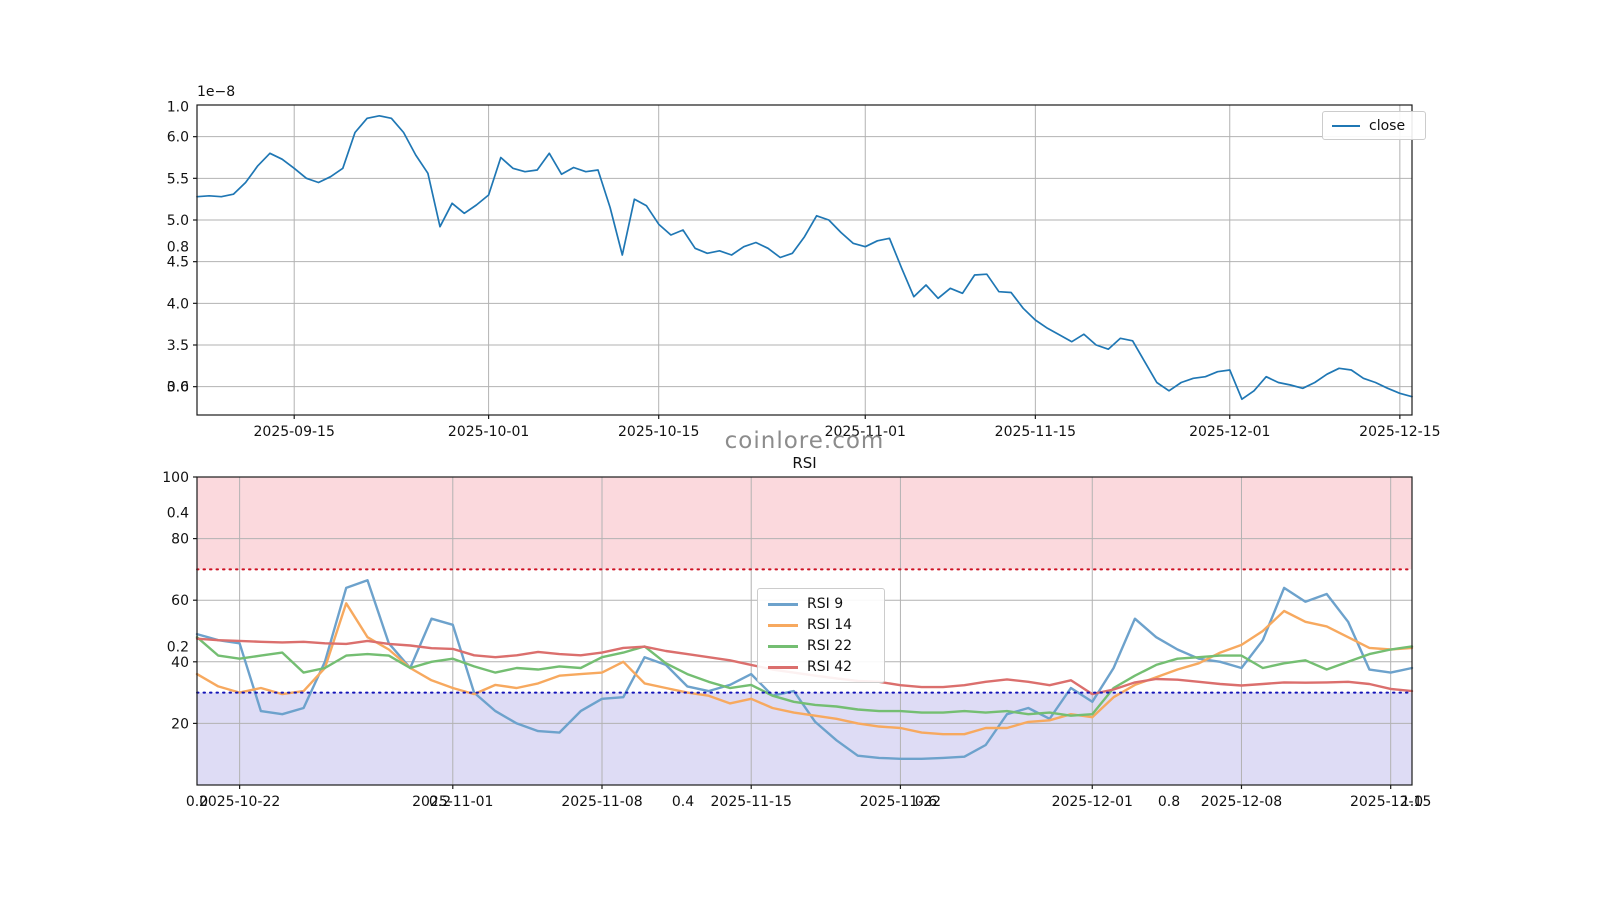  Describe the element at coordinates (239, 802) in the screenshot. I see `x-tick-label: 2025-10-22` at that location.